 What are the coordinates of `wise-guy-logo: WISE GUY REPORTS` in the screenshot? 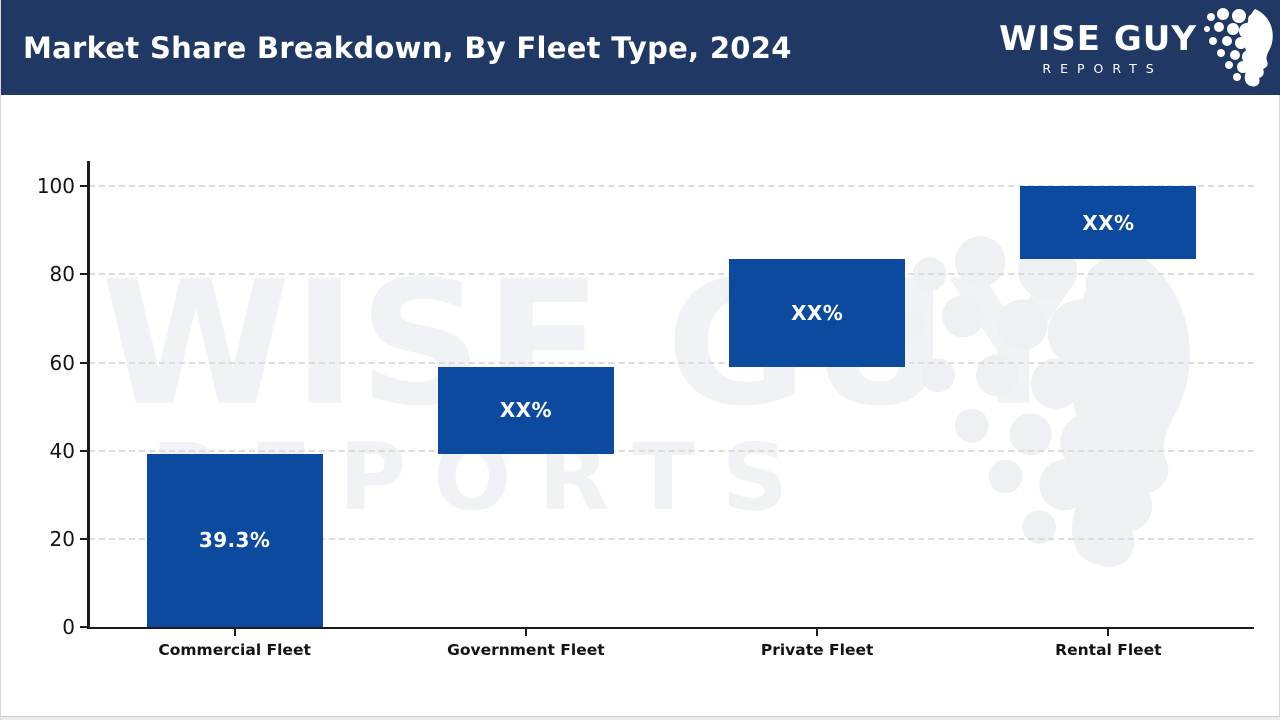 It's located at (1136, 49).